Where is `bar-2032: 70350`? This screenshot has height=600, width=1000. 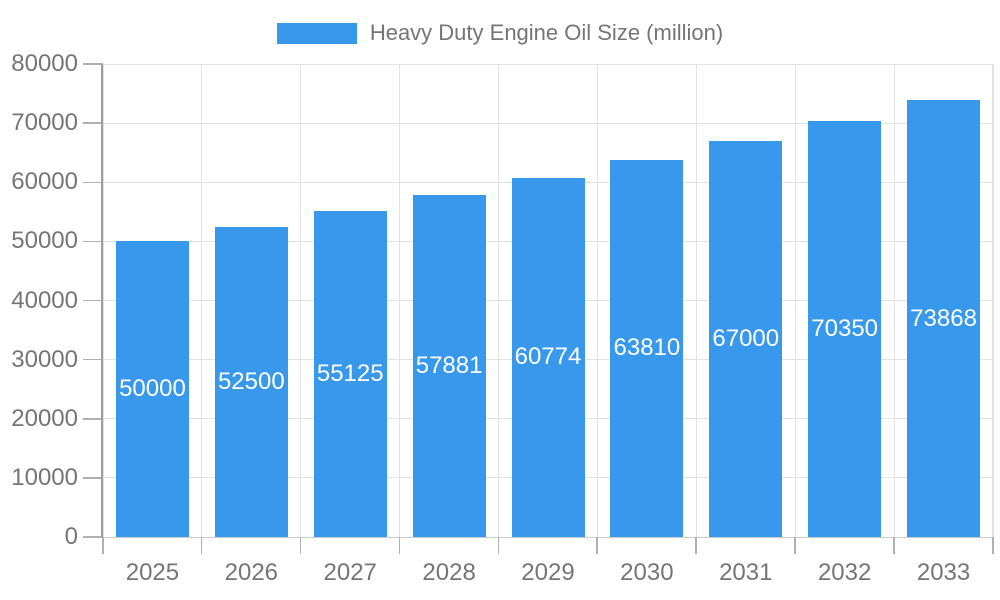
bar-2032: 70350 is located at coordinates (845, 329).